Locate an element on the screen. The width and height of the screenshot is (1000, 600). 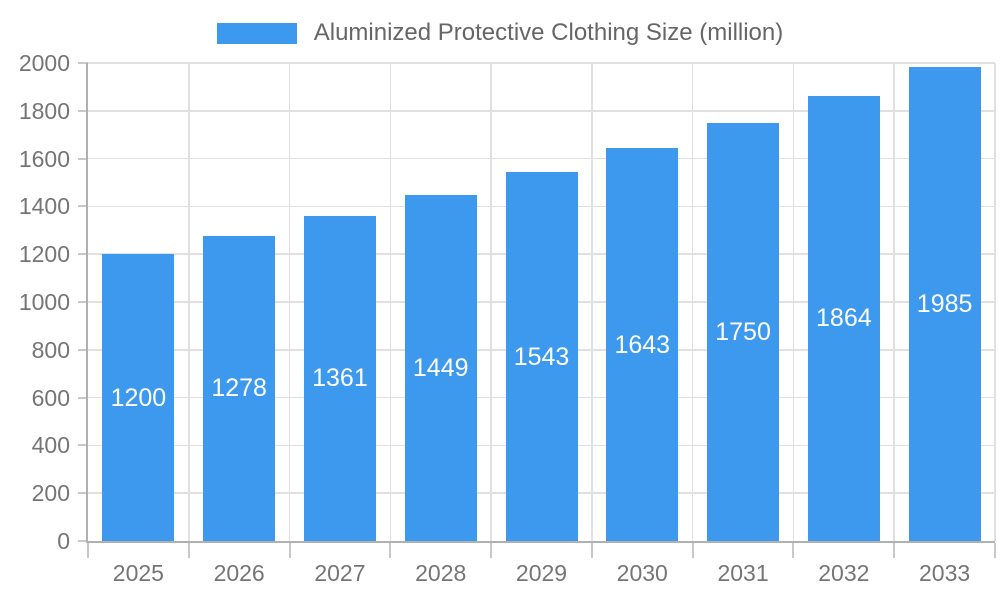
bar-value-label: 1750 is located at coordinates (743, 331).